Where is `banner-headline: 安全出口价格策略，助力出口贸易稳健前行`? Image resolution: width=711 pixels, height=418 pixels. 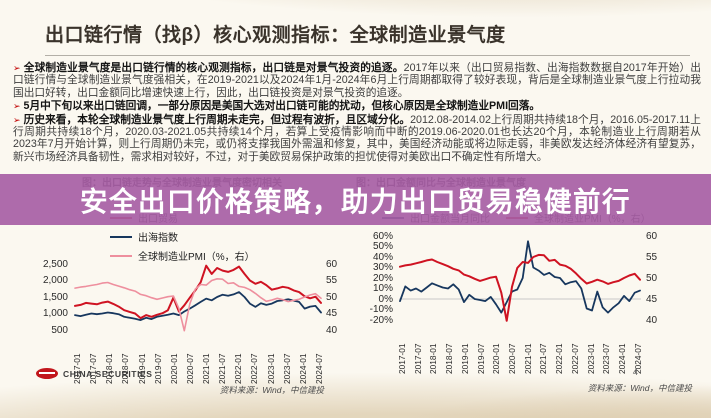
banner-headline: 安全出口价格策略，助力出口贸易稳健前行 is located at coordinates (355, 201).